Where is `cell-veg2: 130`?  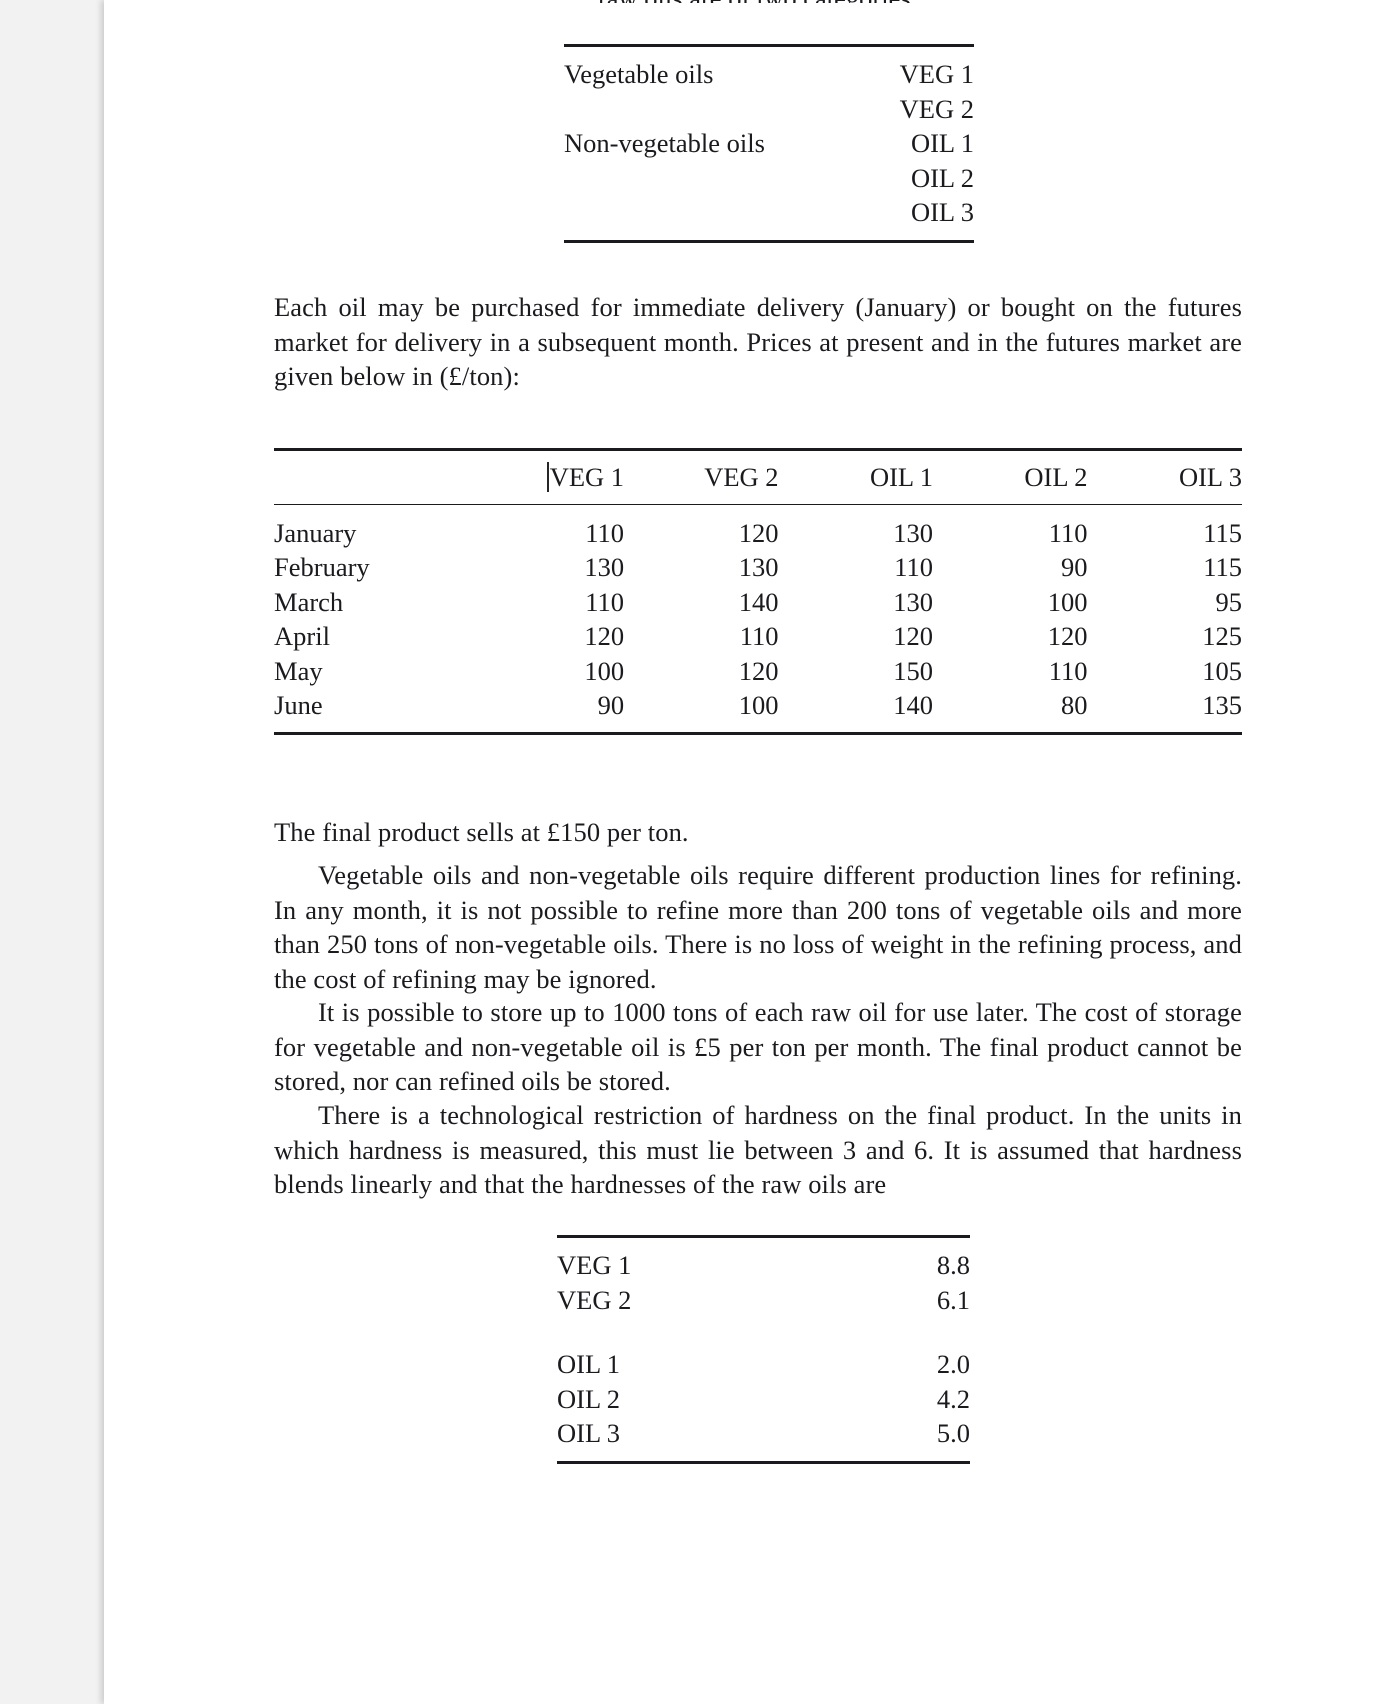
cell-veg2: 130 is located at coordinates (758, 567).